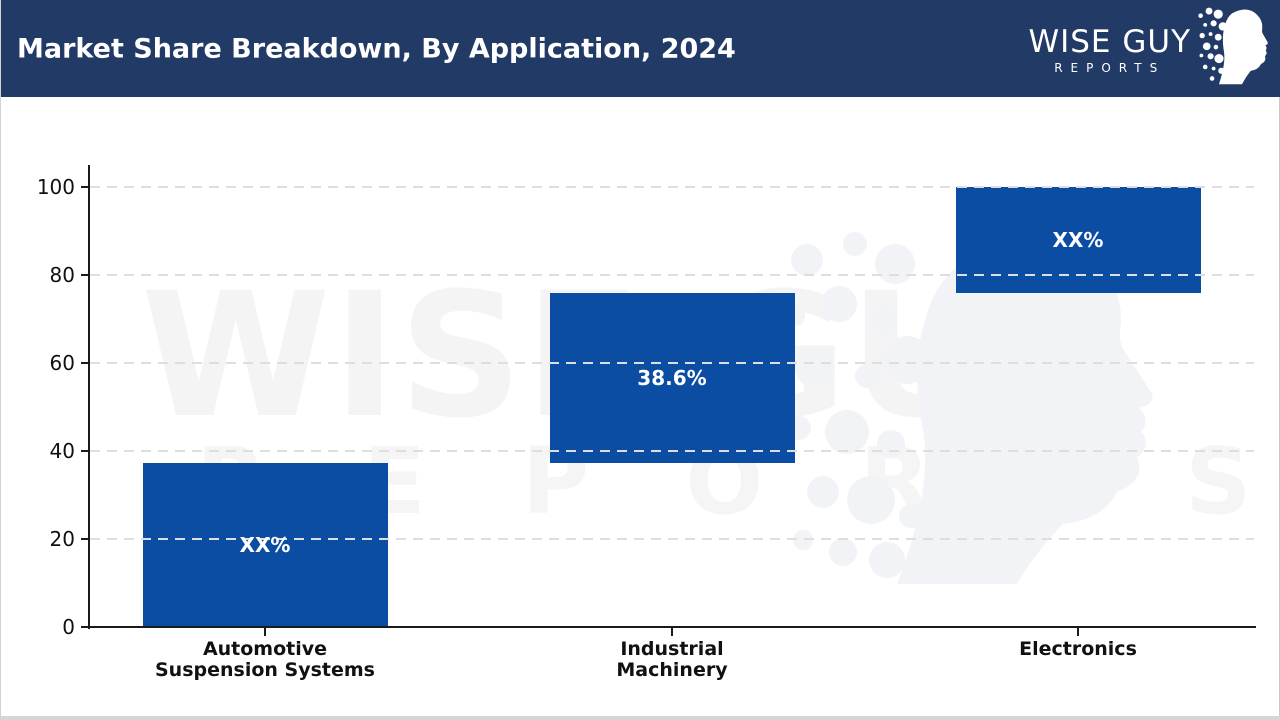 This screenshot has width=1280, height=720. Describe the element at coordinates (62, 363) in the screenshot. I see `y-axis-tick-label: 60` at that location.